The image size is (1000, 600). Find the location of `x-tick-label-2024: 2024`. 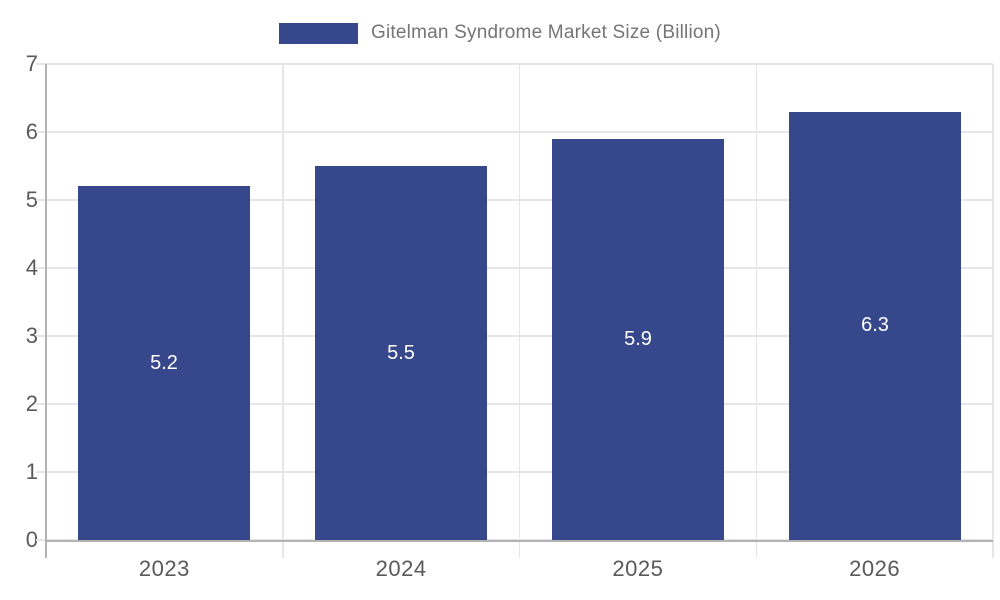

x-tick-label-2024: 2024 is located at coordinates (401, 568).